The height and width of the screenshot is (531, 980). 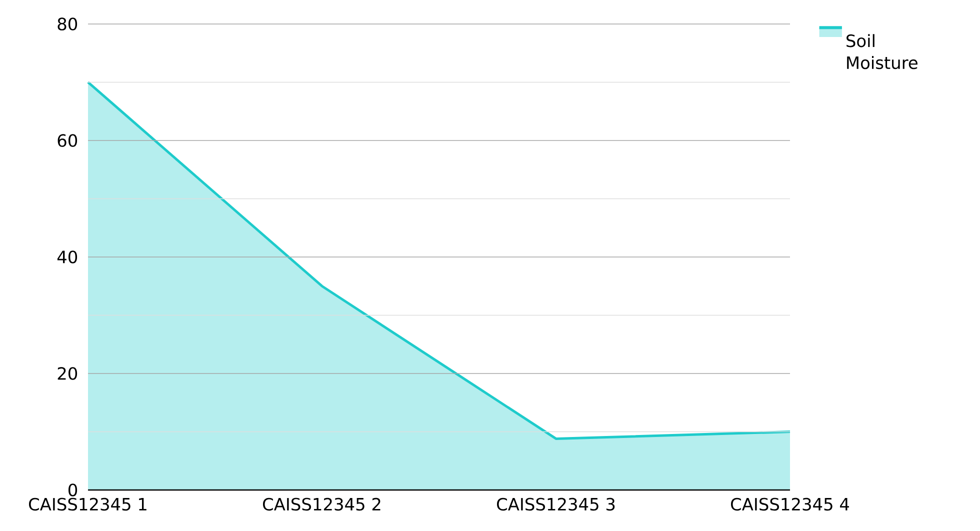 What do you see at coordinates (68, 373) in the screenshot?
I see `y-tick-label: 20` at bounding box center [68, 373].